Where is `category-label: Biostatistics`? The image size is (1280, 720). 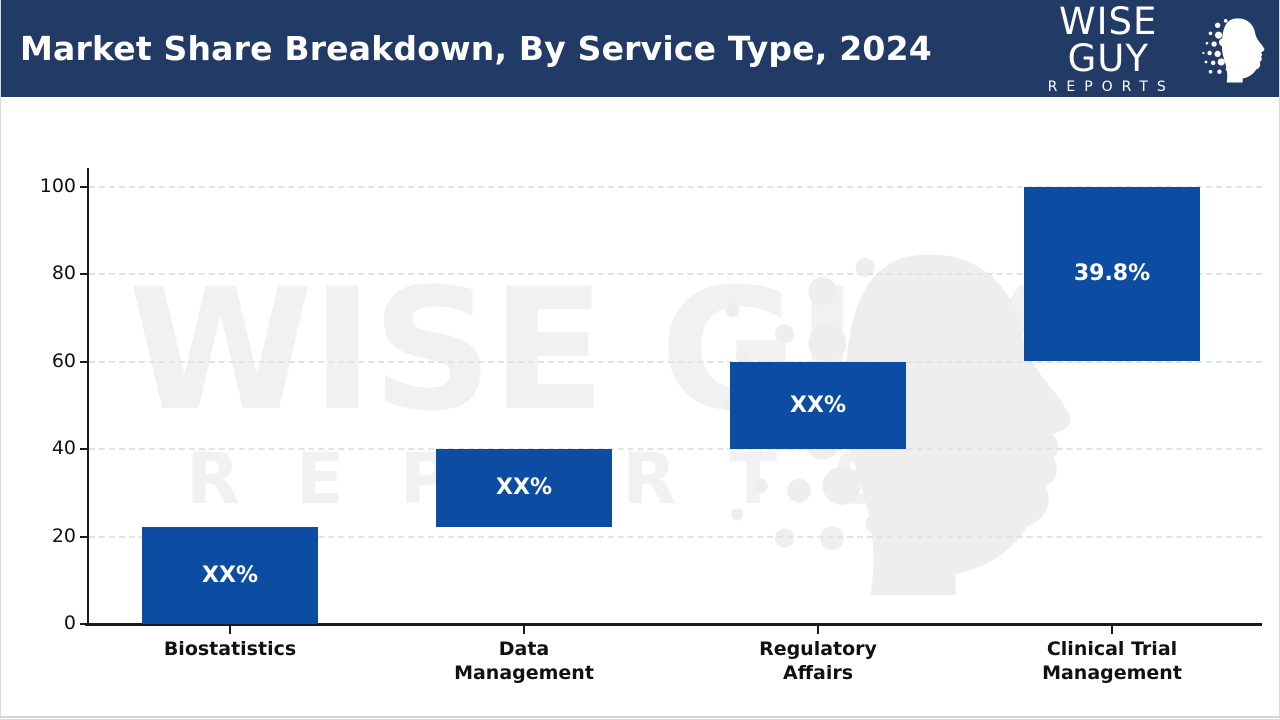
category-label: Biostatistics is located at coordinates (230, 649).